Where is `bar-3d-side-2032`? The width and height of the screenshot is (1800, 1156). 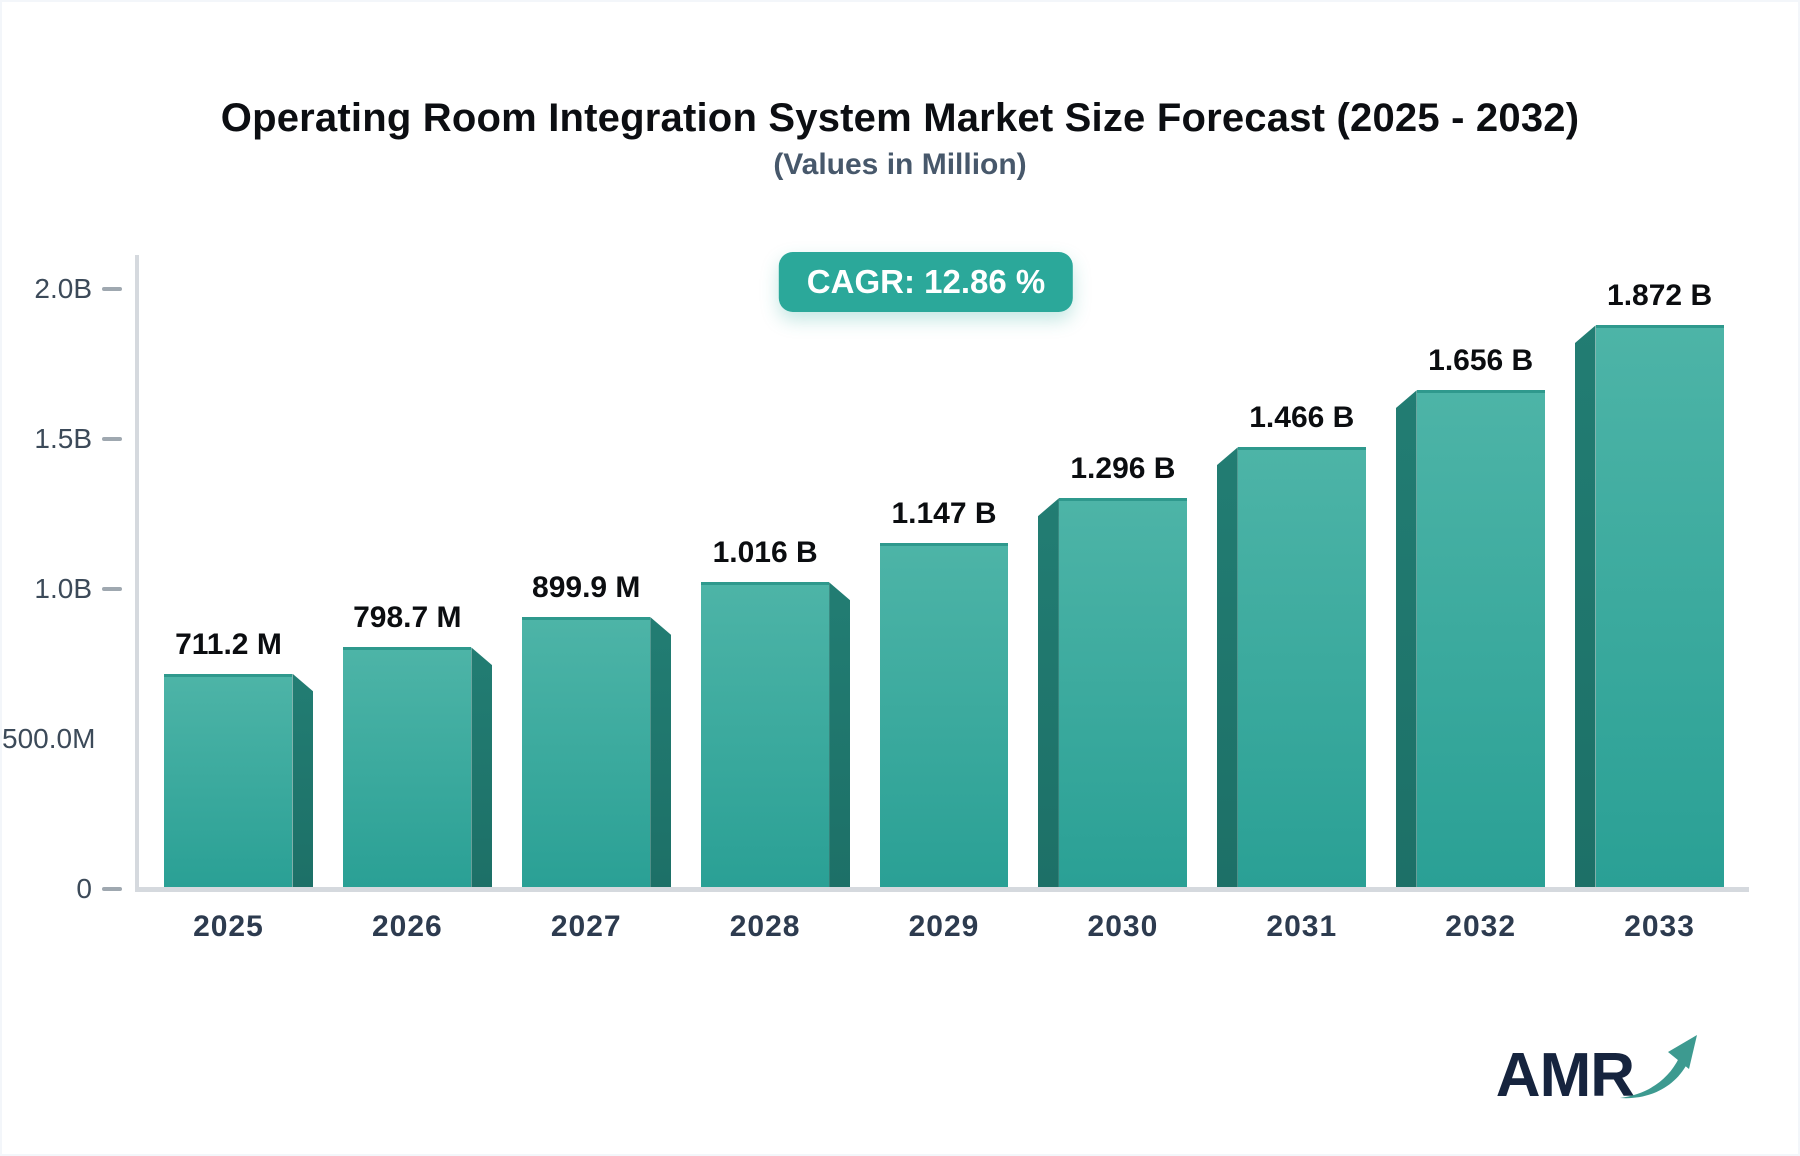
bar-3d-side-2032 is located at coordinates (1406, 638).